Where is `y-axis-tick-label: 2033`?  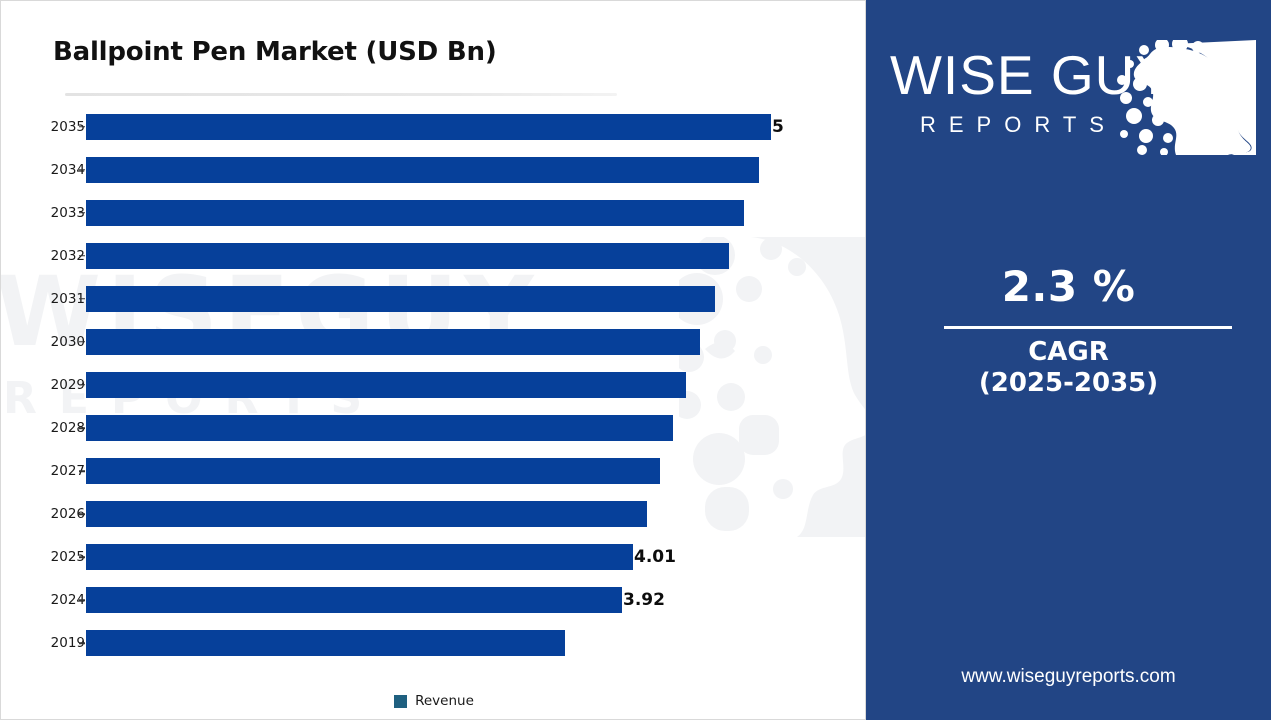 y-axis-tick-label: 2033 is located at coordinates (67, 212).